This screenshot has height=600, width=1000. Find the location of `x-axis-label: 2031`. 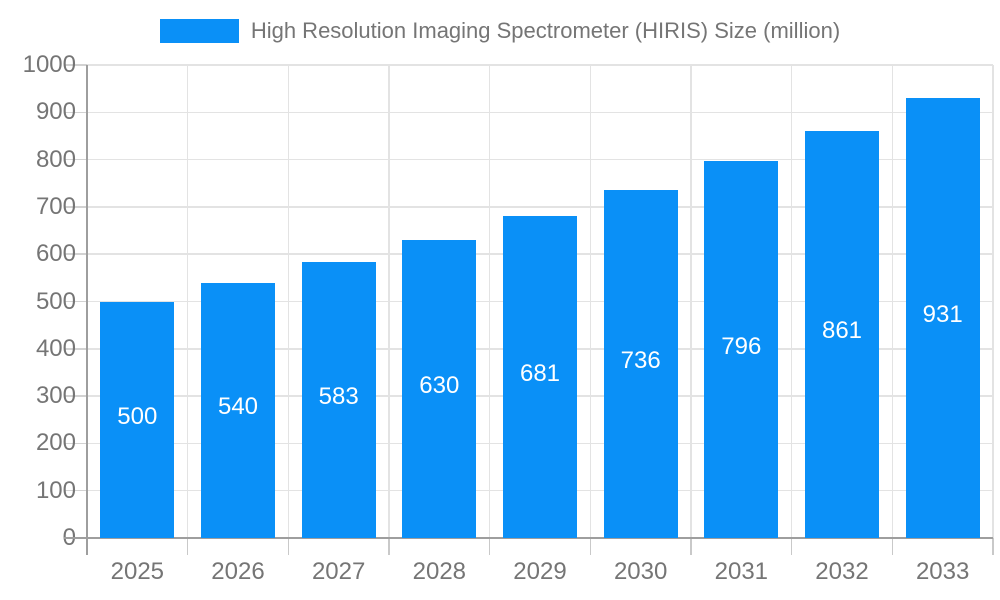

x-axis-label: 2031 is located at coordinates (741, 571).